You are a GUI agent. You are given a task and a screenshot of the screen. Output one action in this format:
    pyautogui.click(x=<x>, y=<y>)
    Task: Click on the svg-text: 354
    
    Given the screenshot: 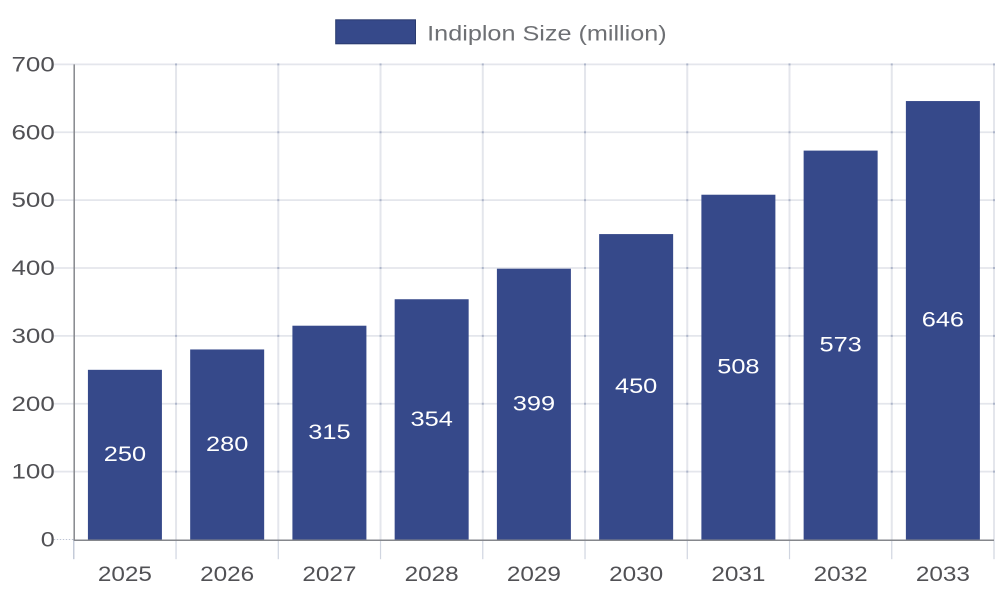 What is the action you would take?
    pyautogui.click(x=432, y=419)
    